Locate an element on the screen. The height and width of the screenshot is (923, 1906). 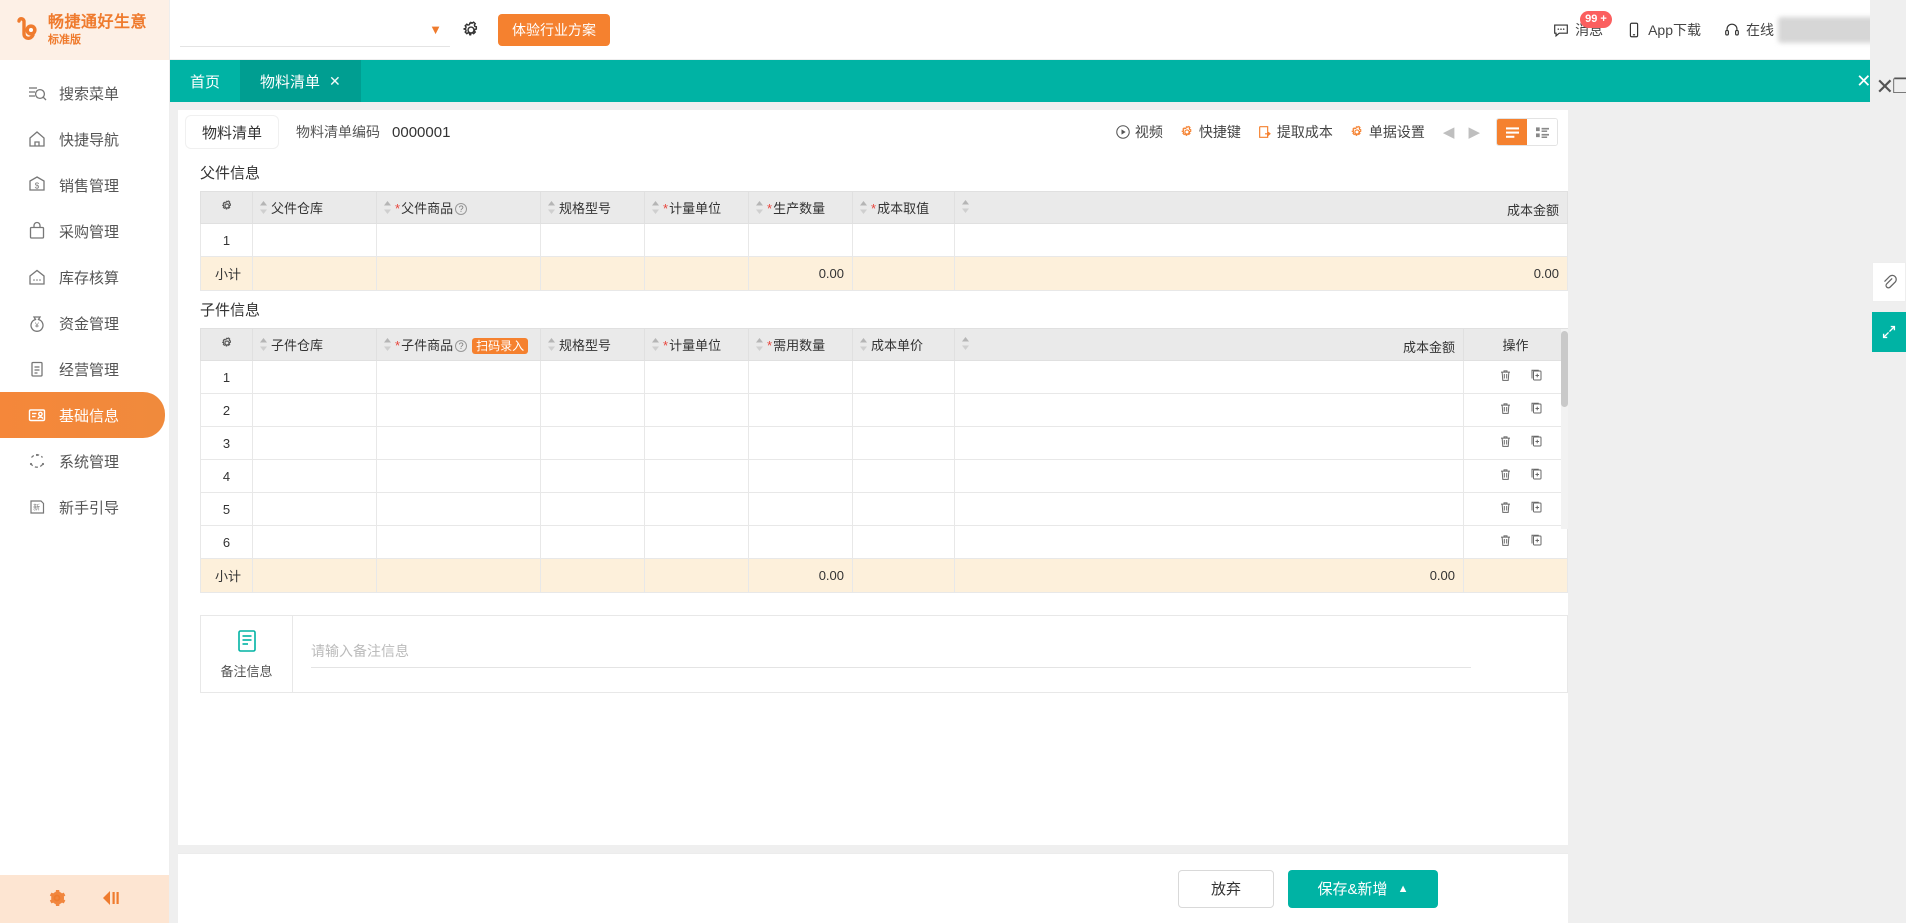
gear-icon is located at coordinates (57, 899).